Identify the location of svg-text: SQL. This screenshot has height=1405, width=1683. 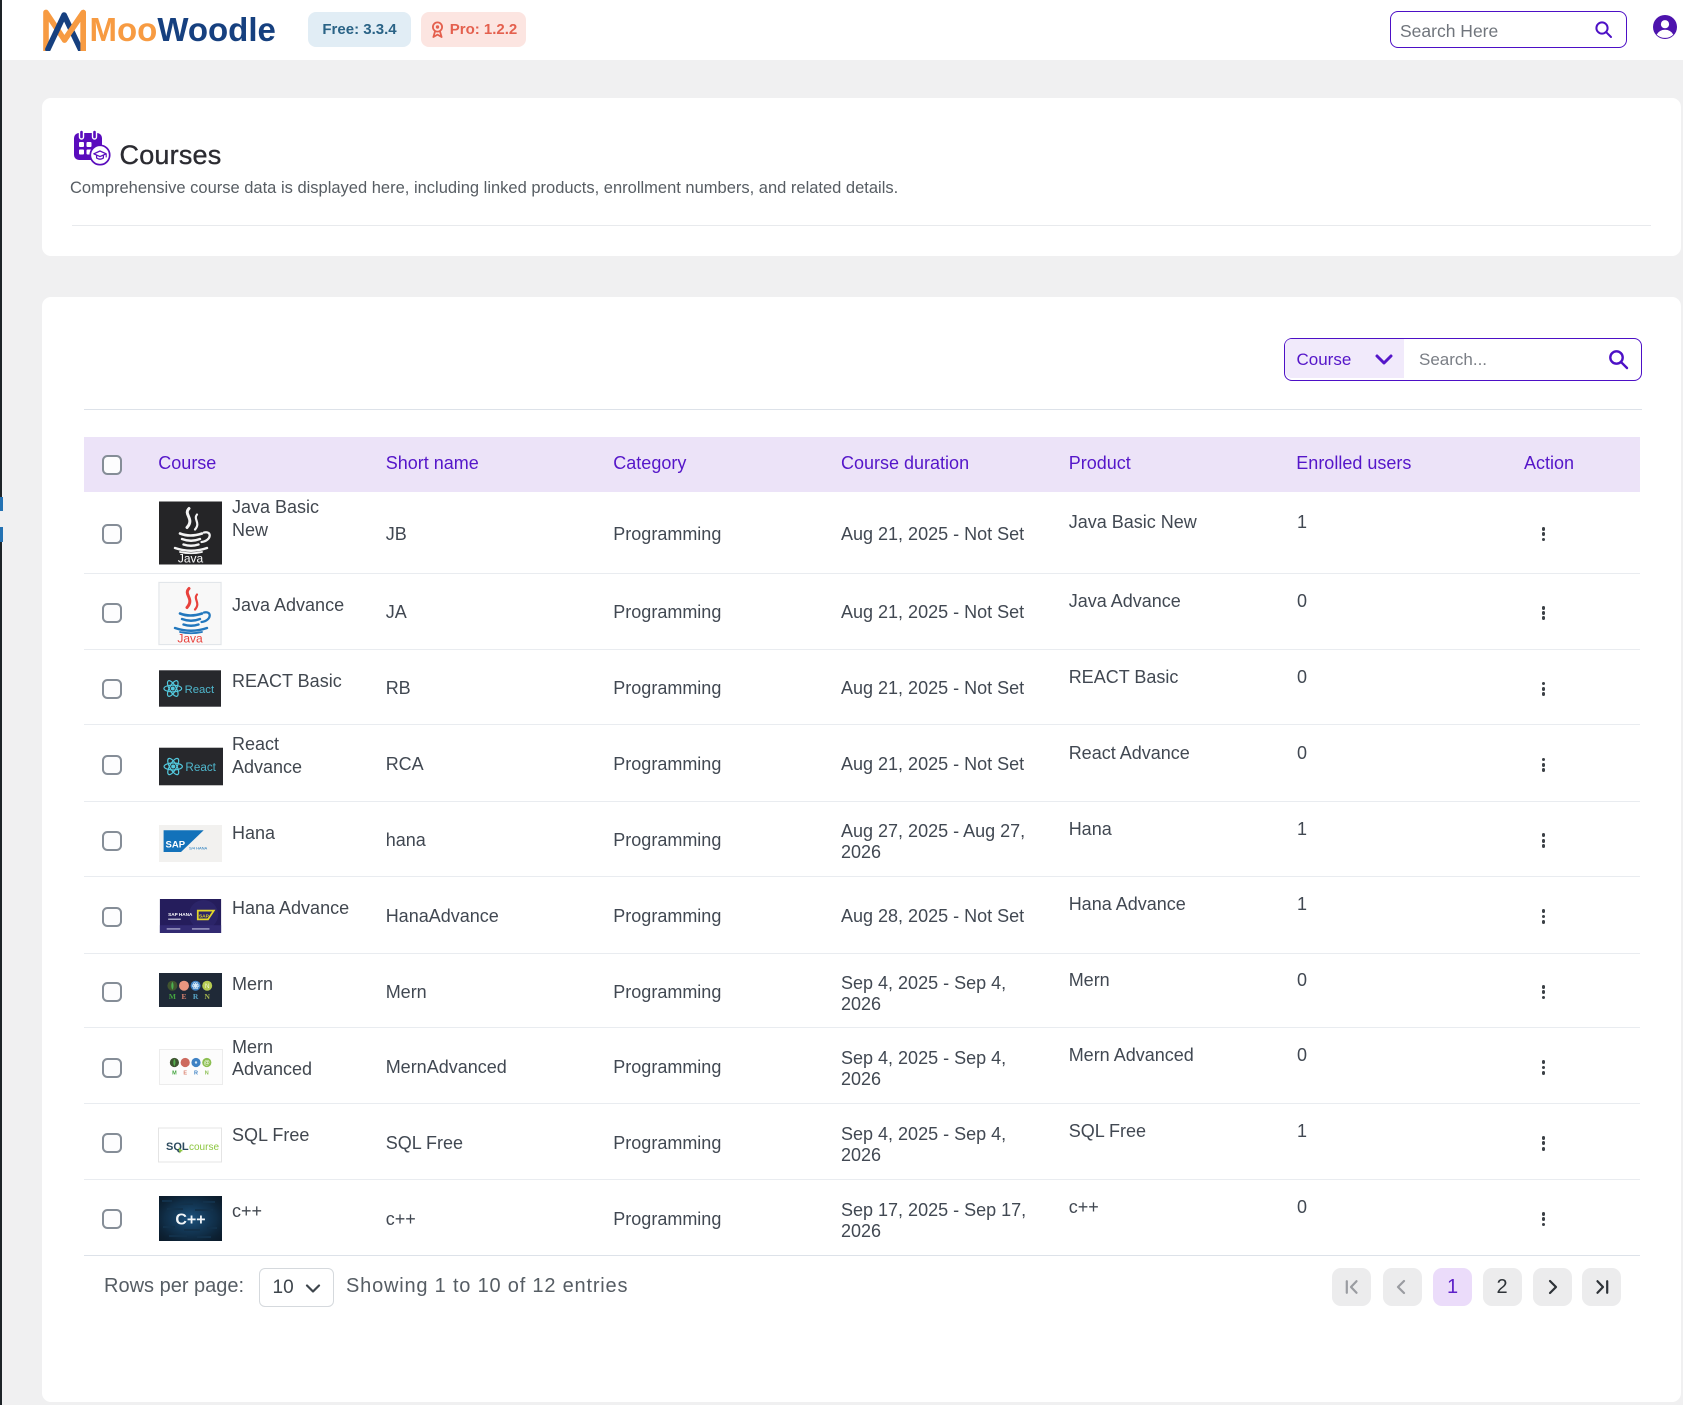
(177, 1147).